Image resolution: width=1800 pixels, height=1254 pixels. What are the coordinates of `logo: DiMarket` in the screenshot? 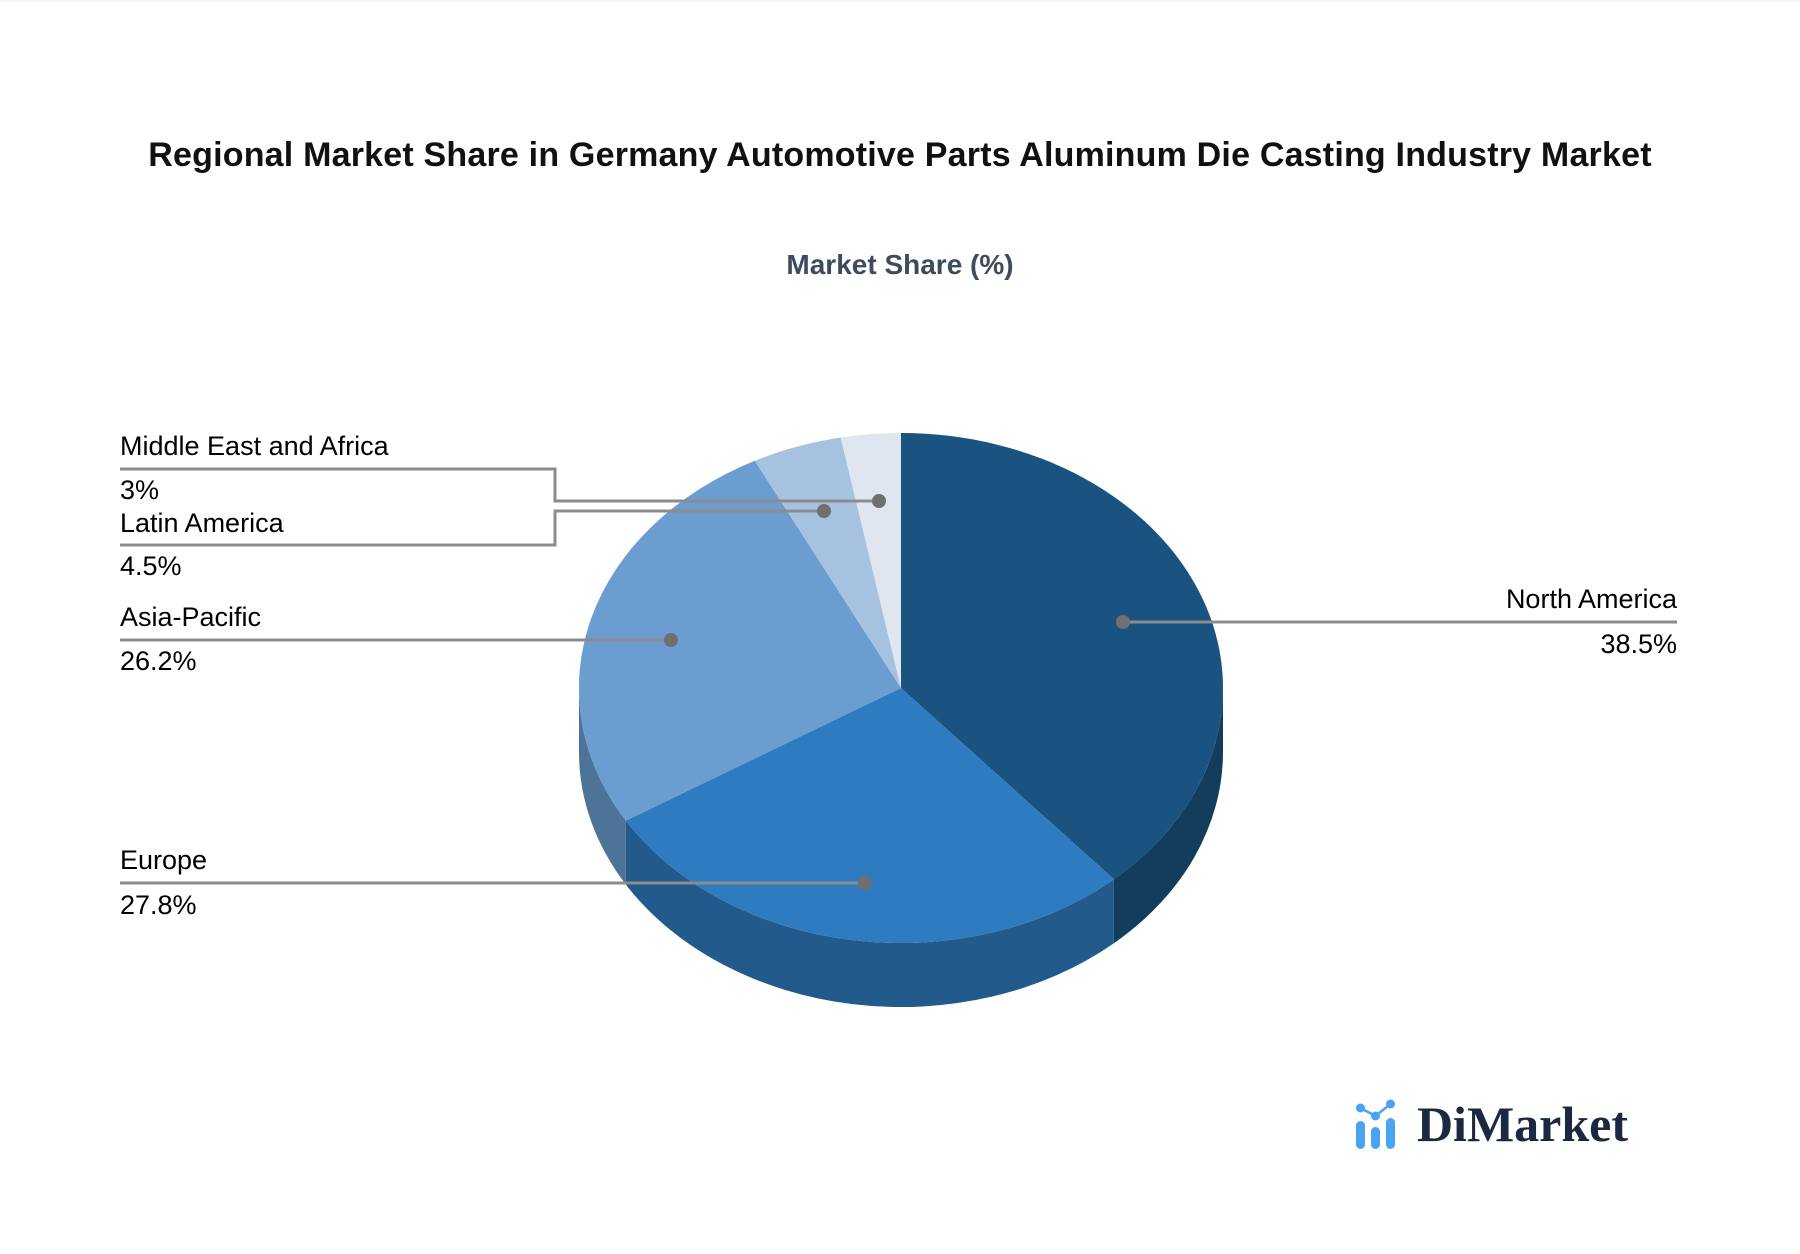 It's located at (1491, 1124).